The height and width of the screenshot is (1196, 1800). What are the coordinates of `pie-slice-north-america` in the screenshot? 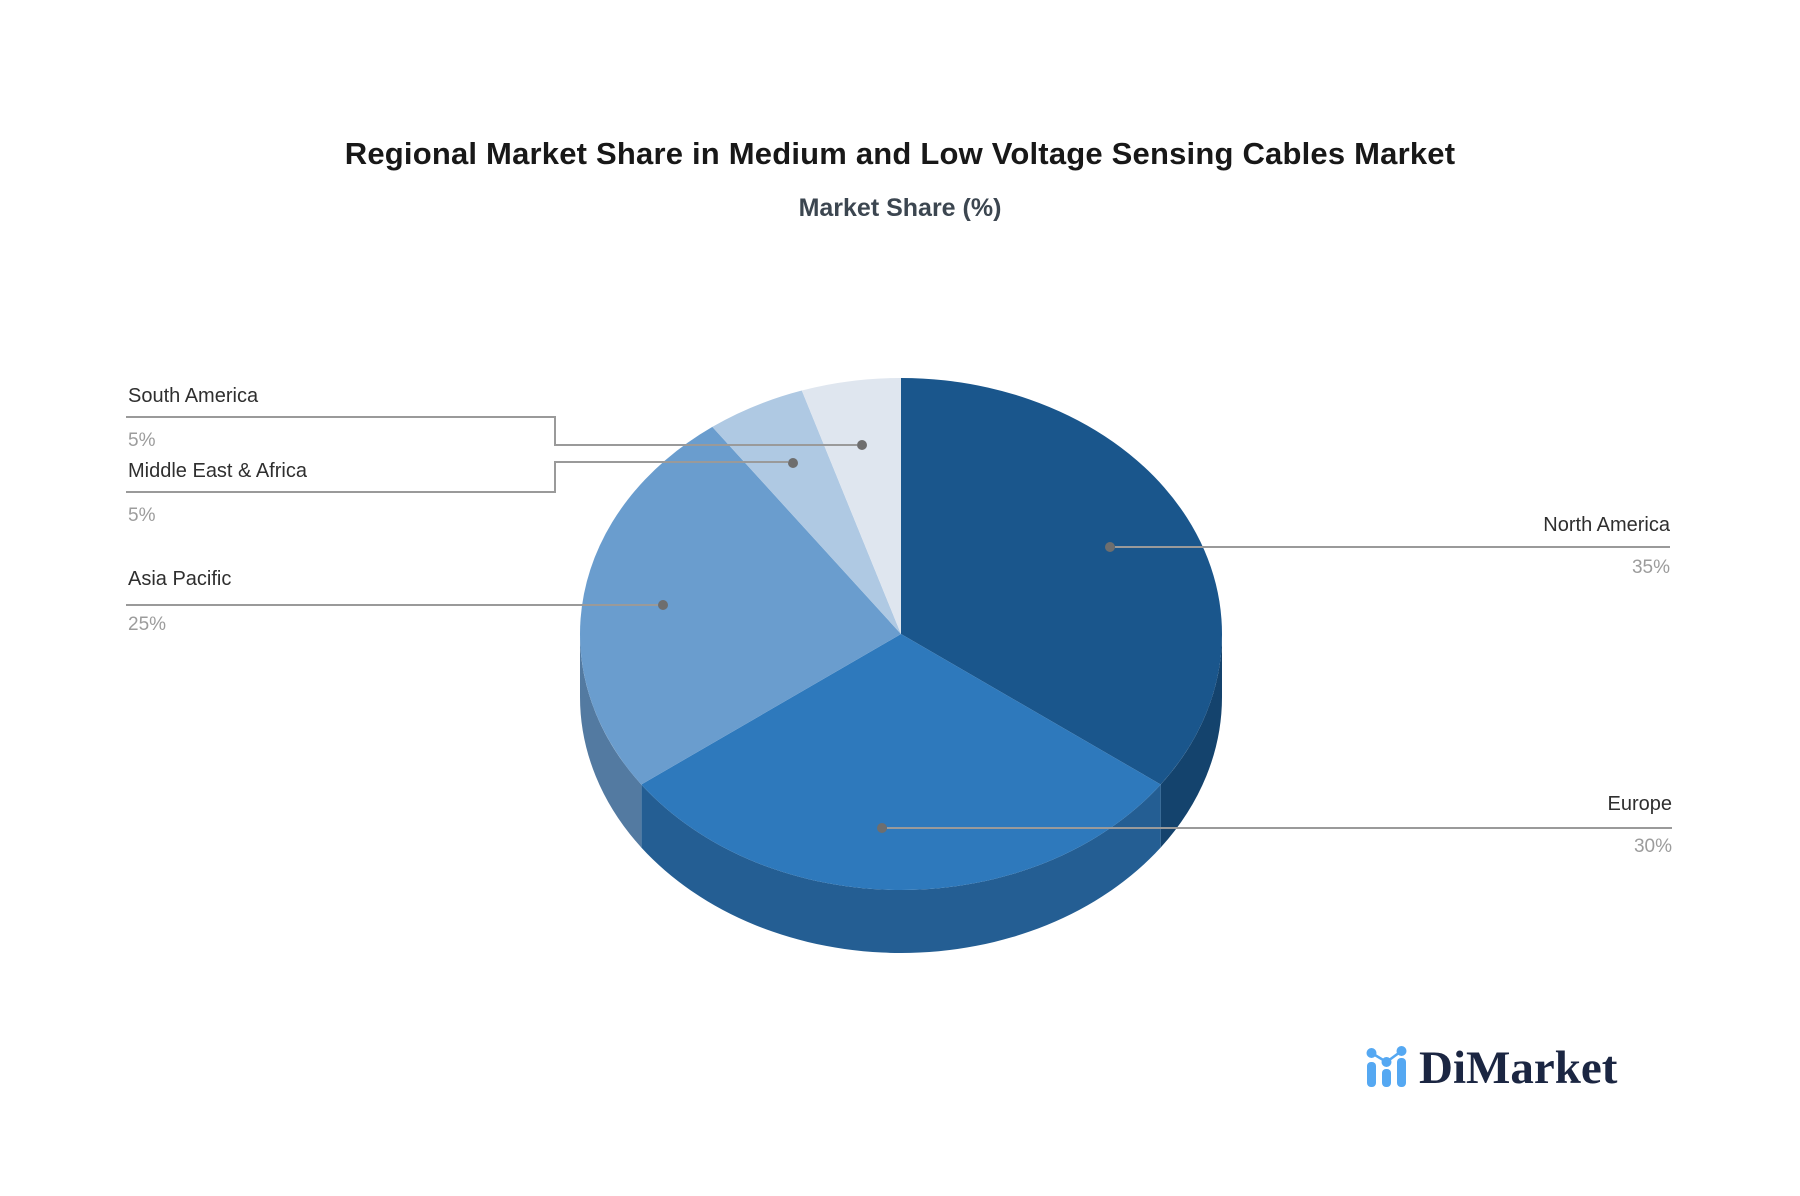 It's located at (1061, 581).